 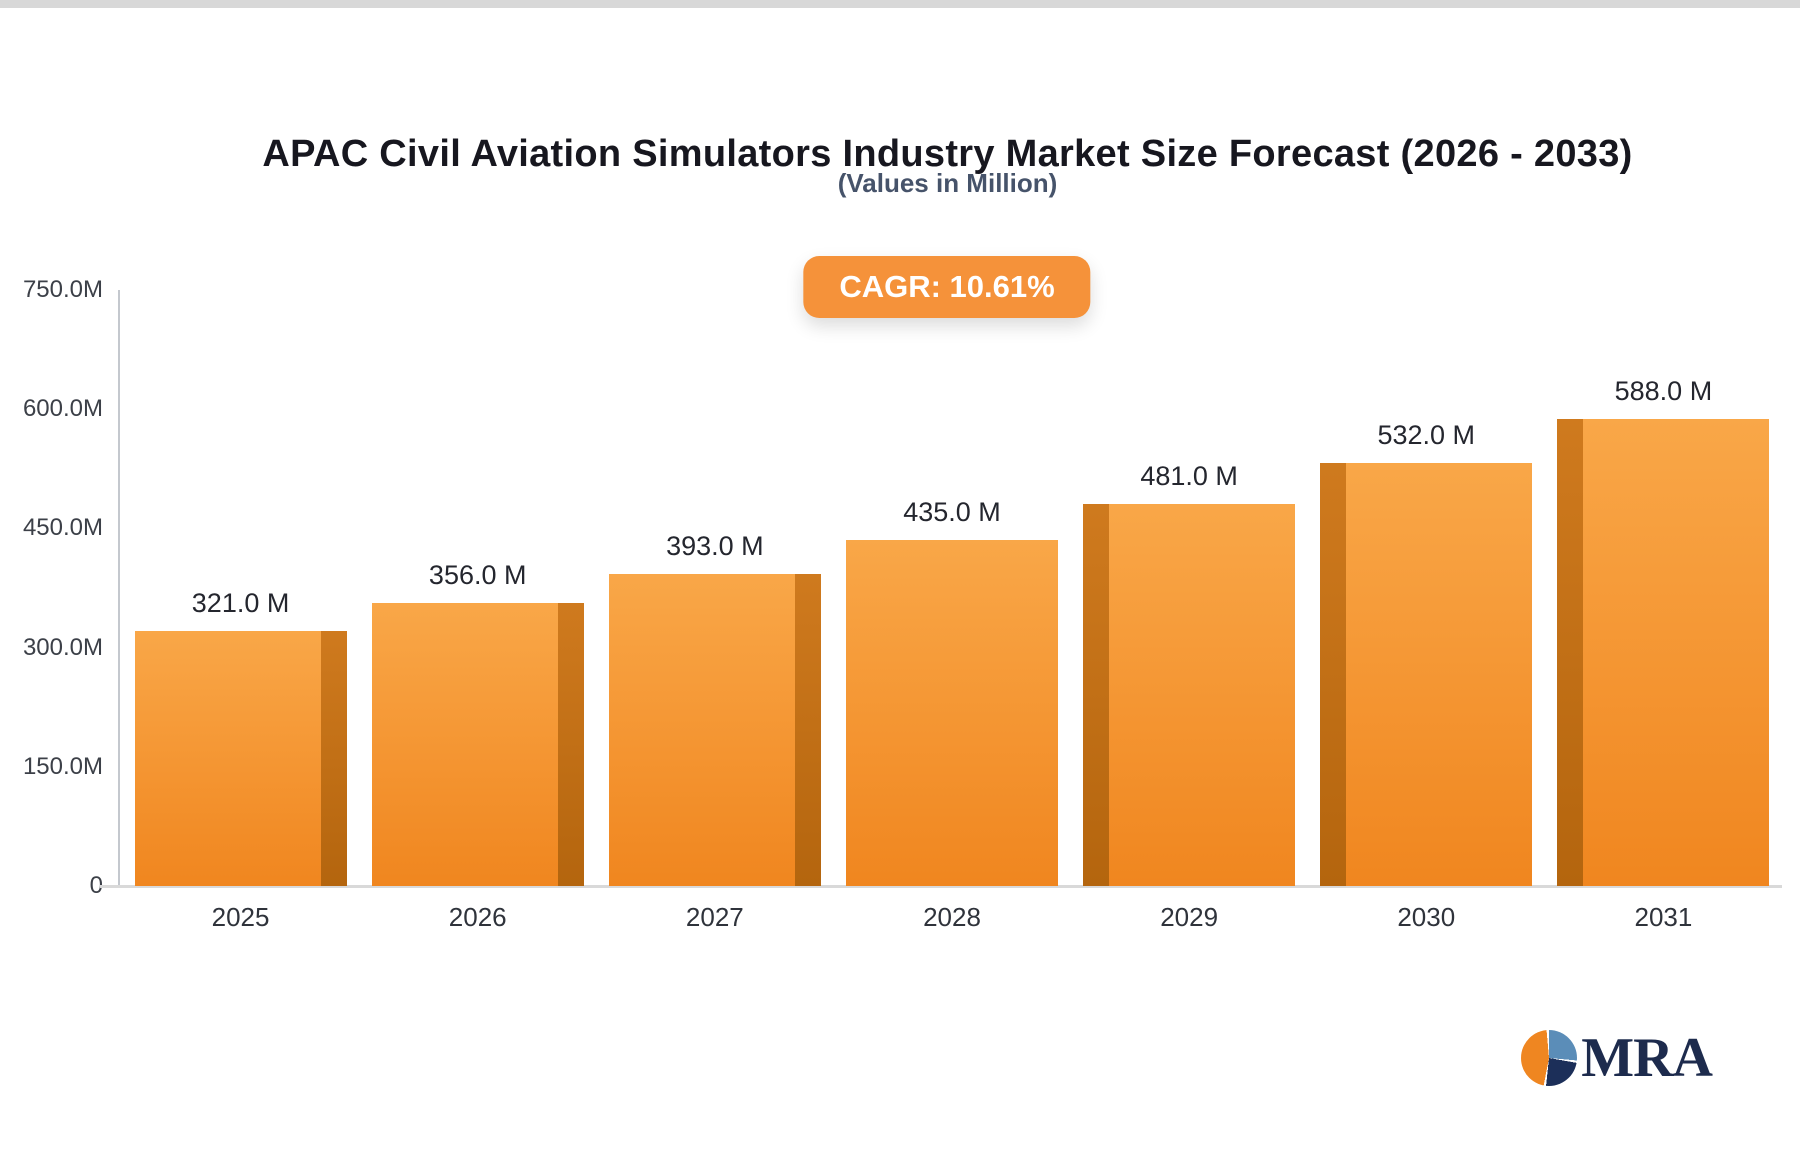 What do you see at coordinates (1426, 435) in the screenshot?
I see `bar-value-label: 532.0 M` at bounding box center [1426, 435].